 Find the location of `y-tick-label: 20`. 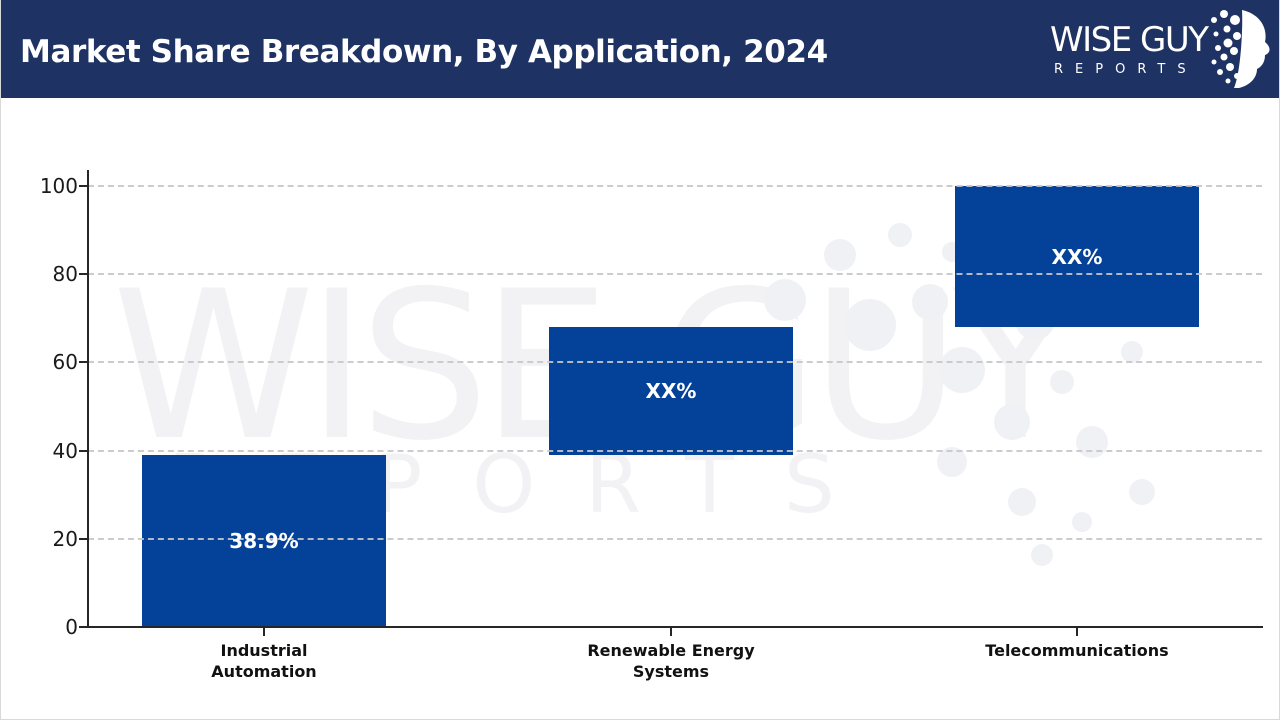

y-tick-label: 20 is located at coordinates (65, 538).